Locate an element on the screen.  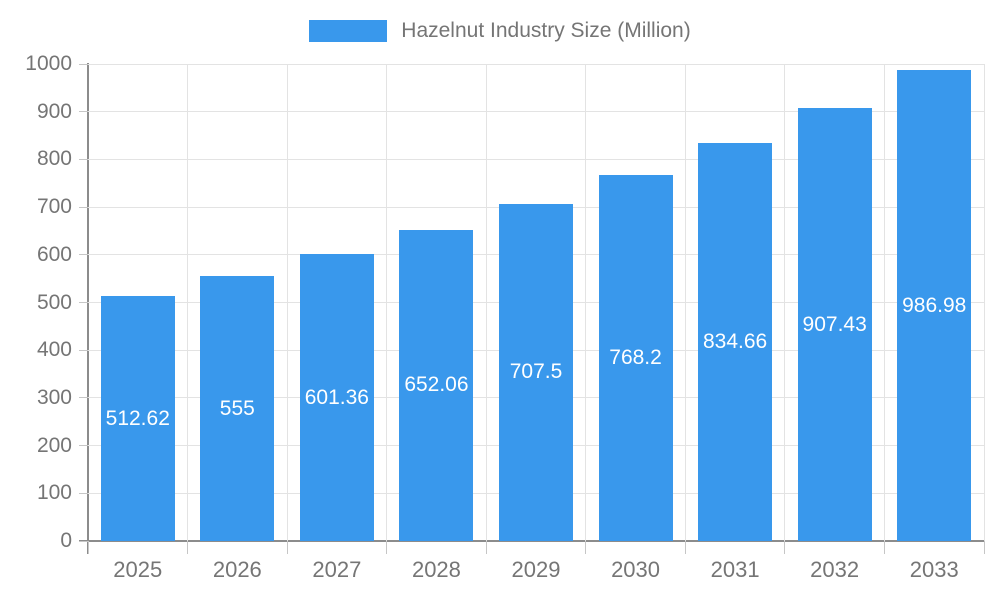
bar-value-label: 512.62 is located at coordinates (137, 418).